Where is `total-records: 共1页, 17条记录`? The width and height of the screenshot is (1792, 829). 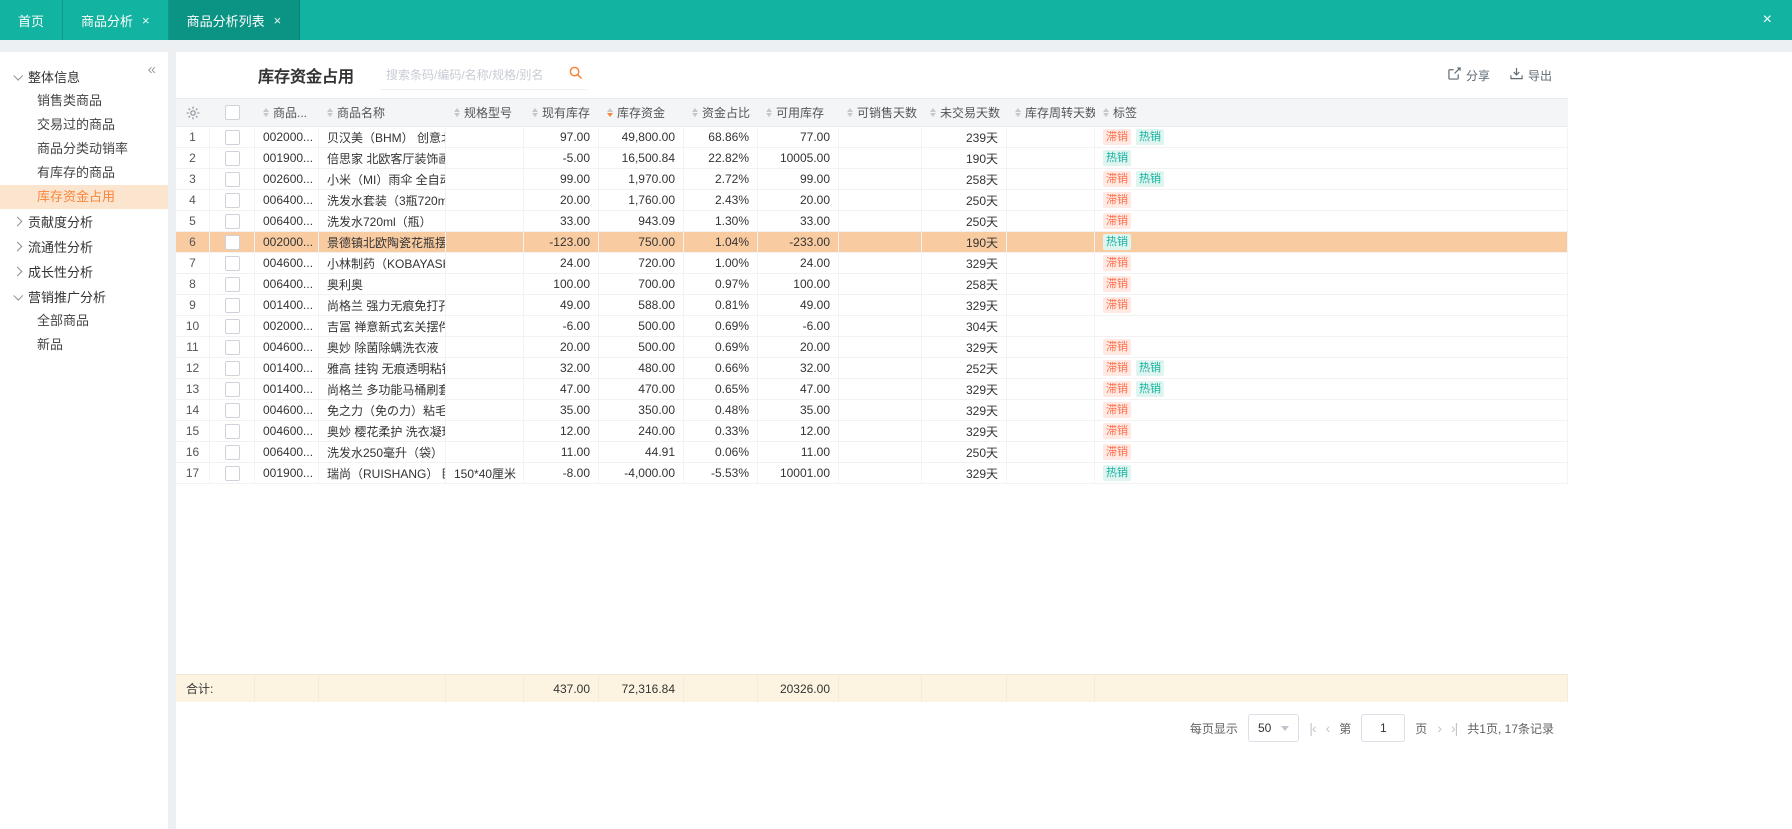
total-records: 共1页, 17条记录 is located at coordinates (1510, 728).